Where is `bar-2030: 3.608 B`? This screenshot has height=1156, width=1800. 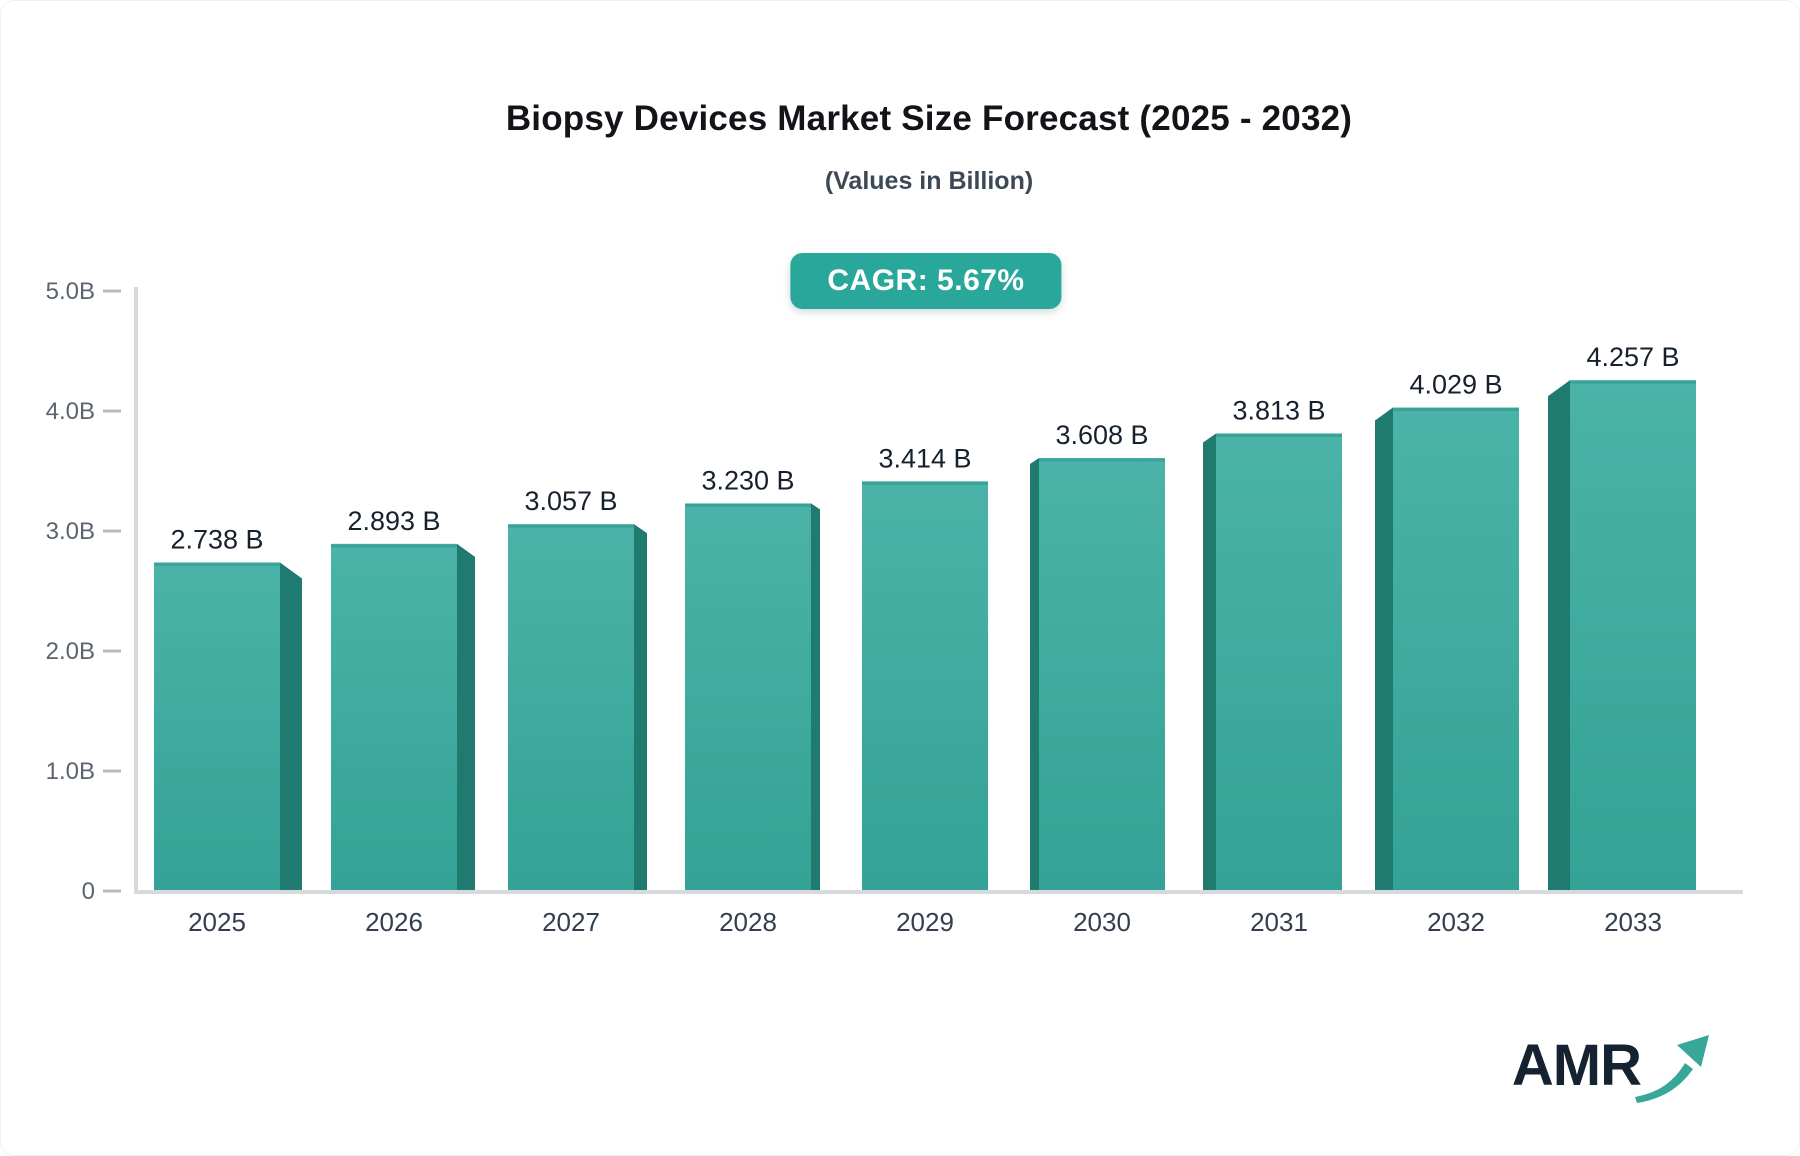
bar-2030: 3.608 B is located at coordinates (1097, 655).